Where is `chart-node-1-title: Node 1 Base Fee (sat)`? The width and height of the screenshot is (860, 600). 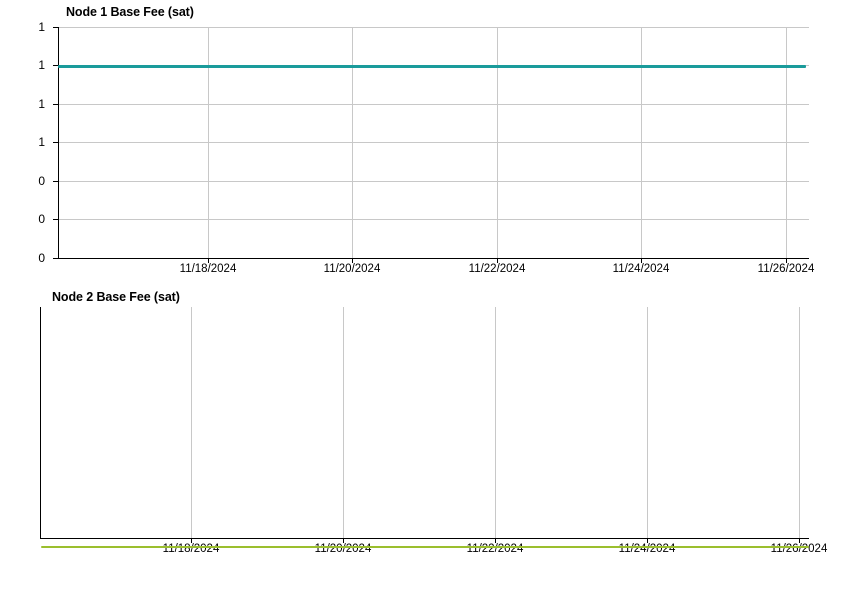 chart-node-1-title: Node 1 Base Fee (sat) is located at coordinates (130, 12).